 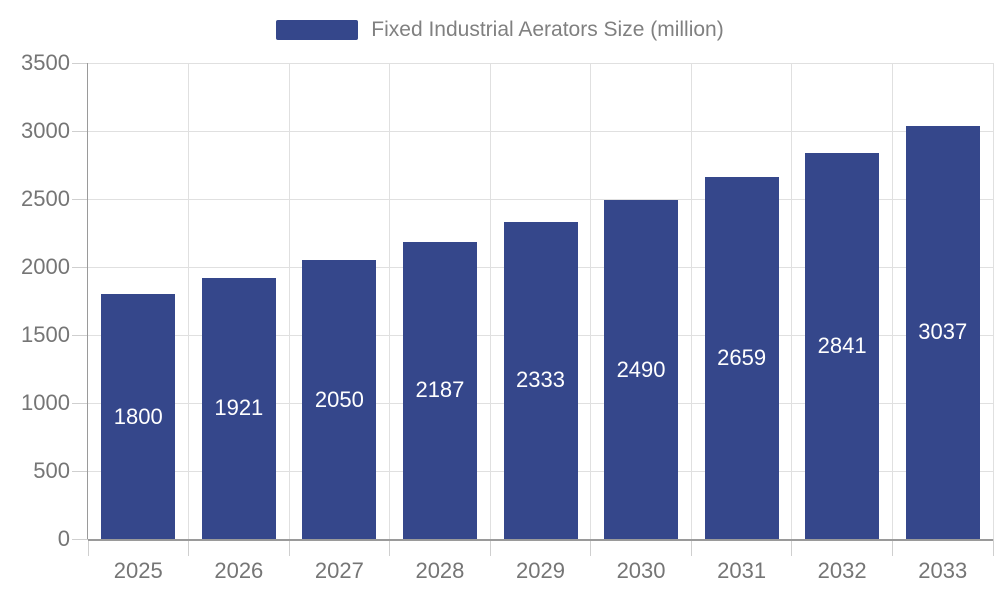 What do you see at coordinates (317, 30) in the screenshot?
I see `legend-swatch` at bounding box center [317, 30].